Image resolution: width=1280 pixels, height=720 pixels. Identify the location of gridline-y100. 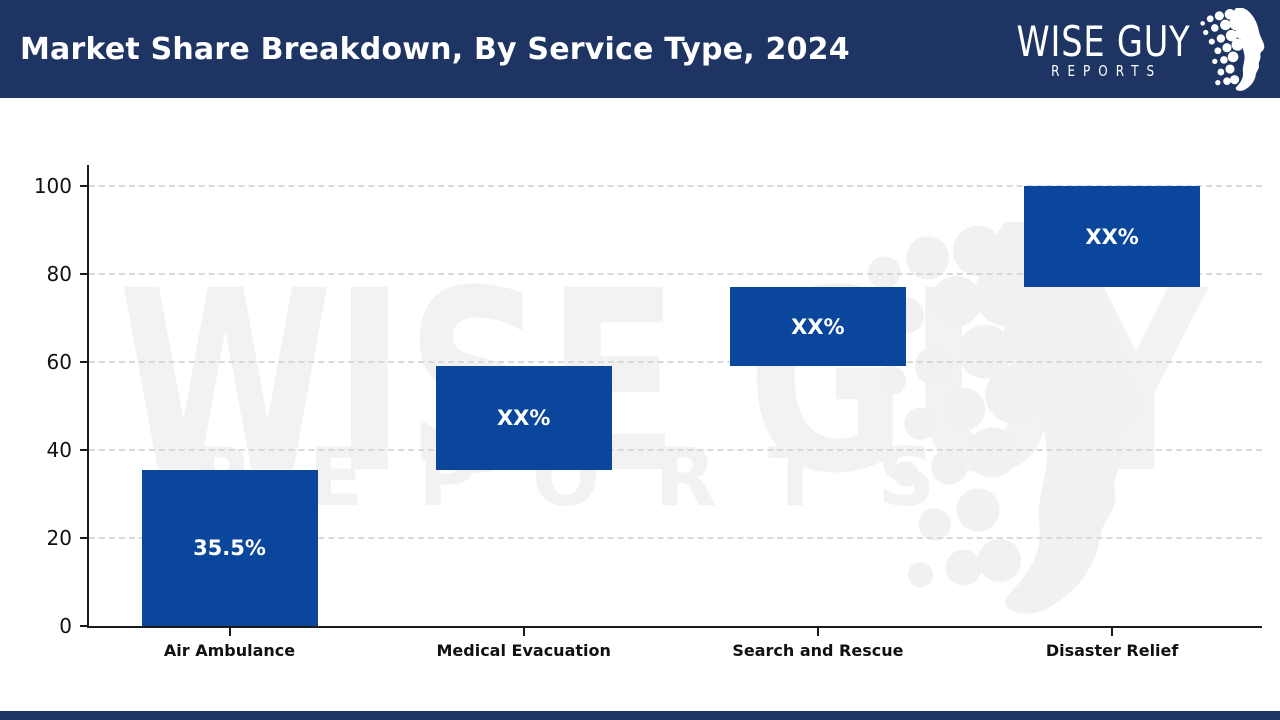
(675, 186).